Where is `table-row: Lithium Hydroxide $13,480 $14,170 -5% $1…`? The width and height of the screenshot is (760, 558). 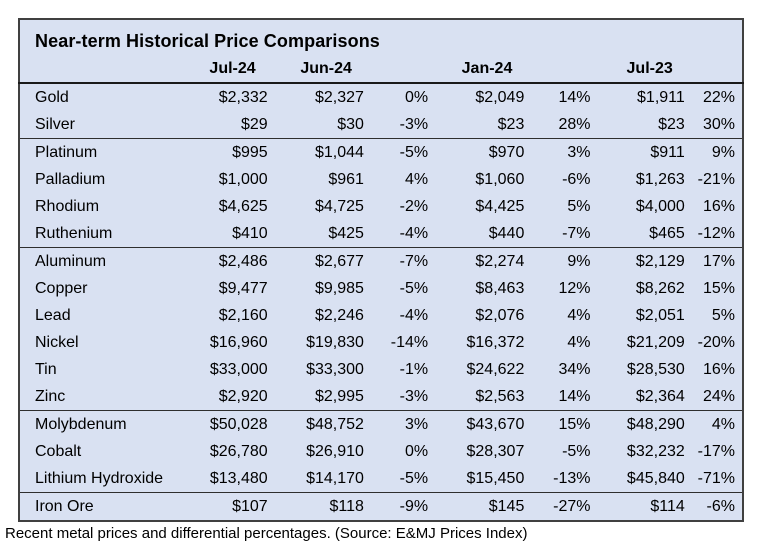
table-row: Lithium Hydroxide $13,480 $14,170 -5% $1… is located at coordinates (381, 479).